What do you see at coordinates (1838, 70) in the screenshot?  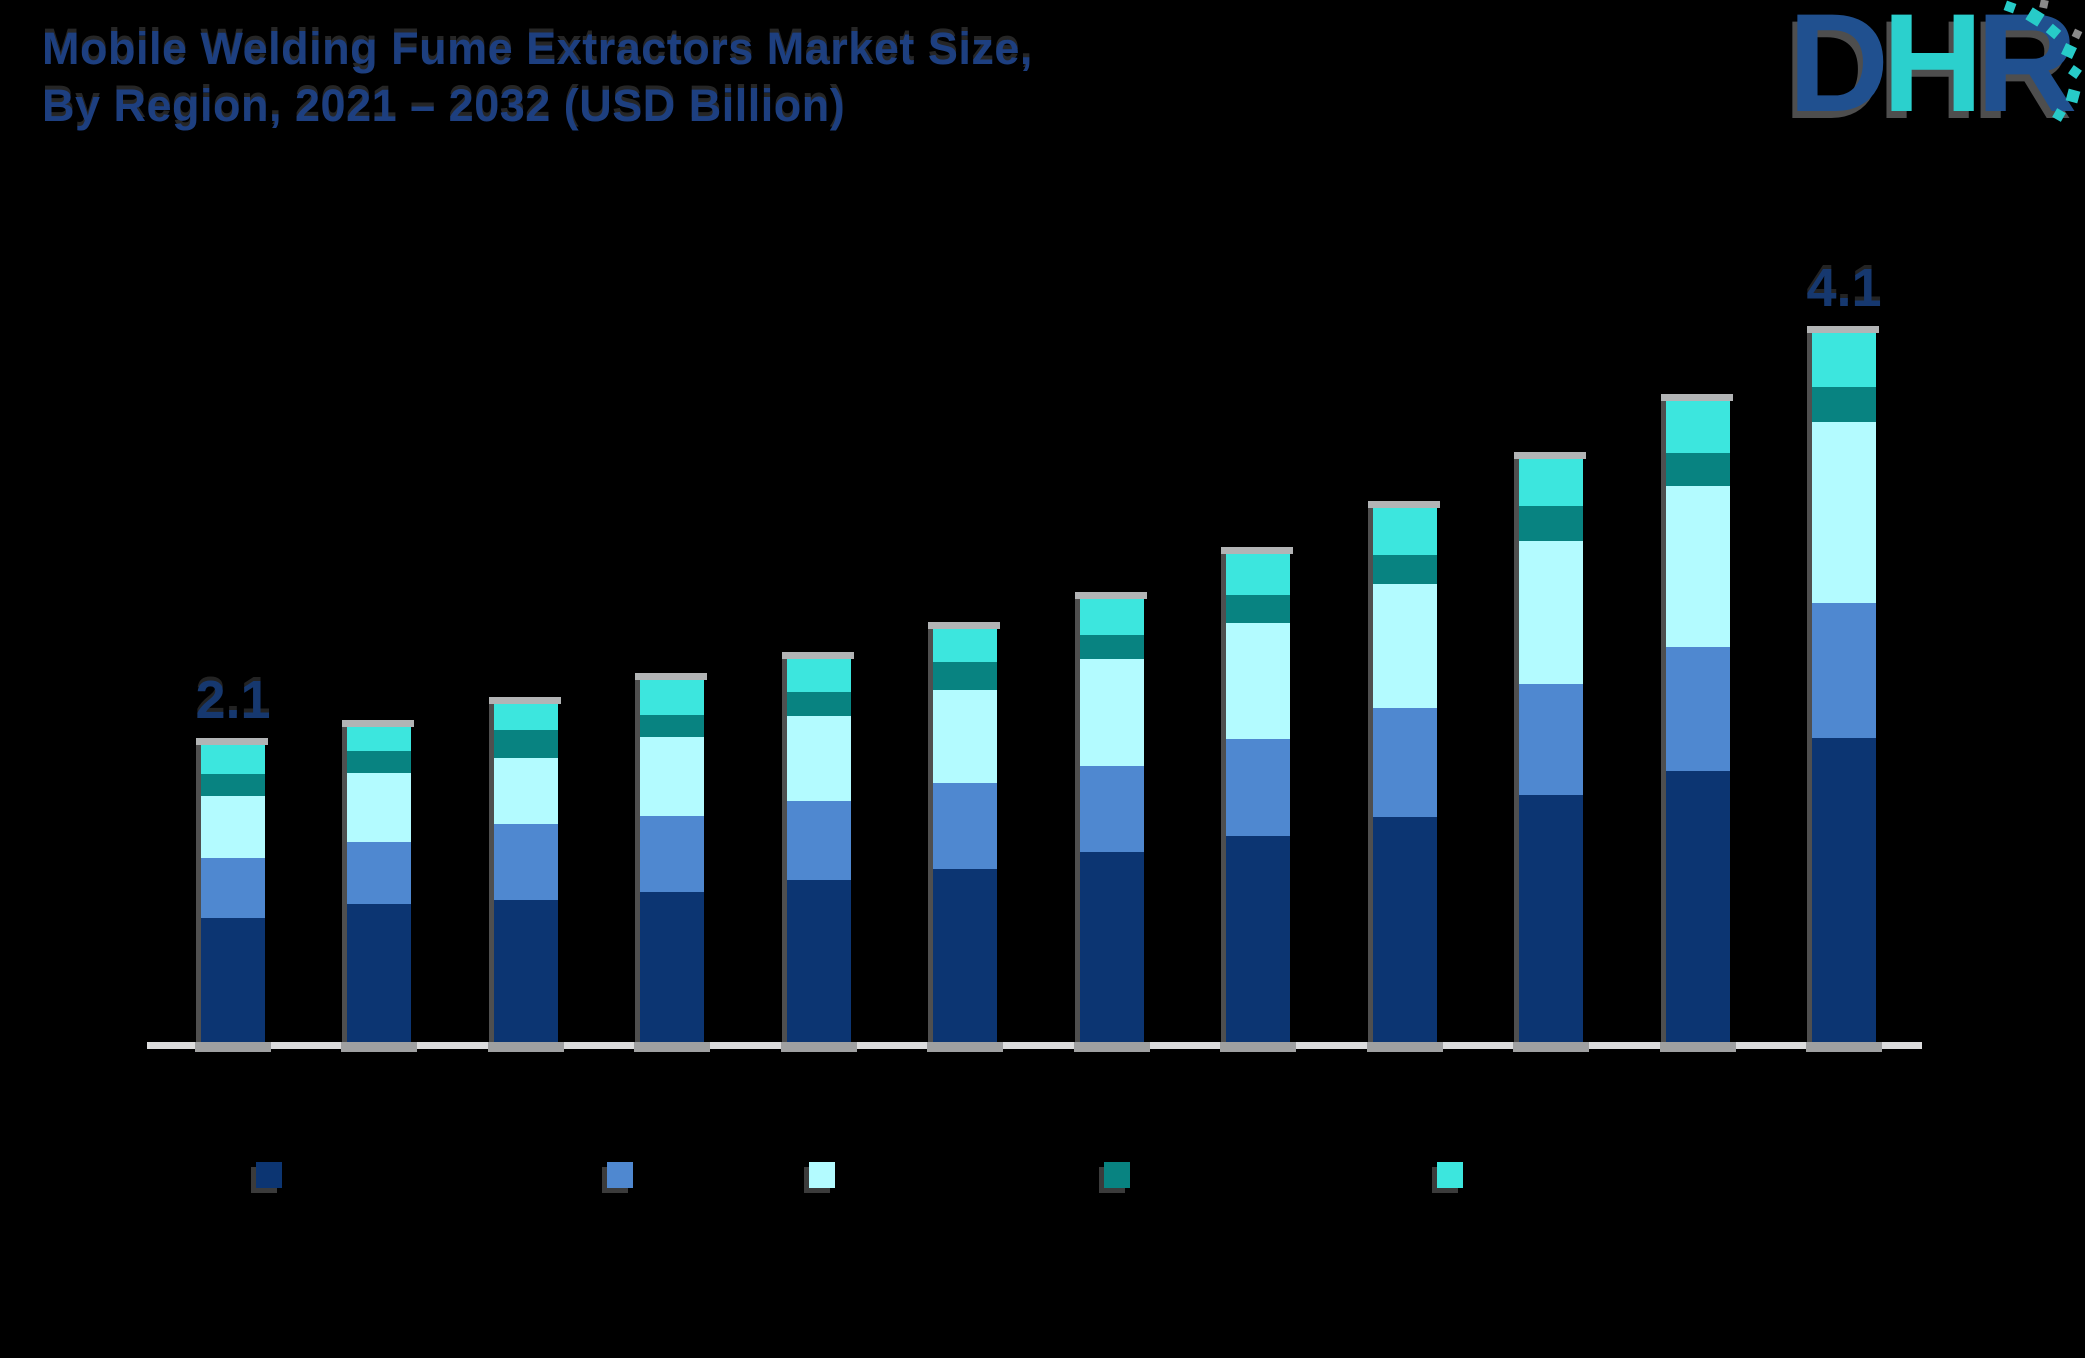 I see `logo-letter-d: D` at bounding box center [1838, 70].